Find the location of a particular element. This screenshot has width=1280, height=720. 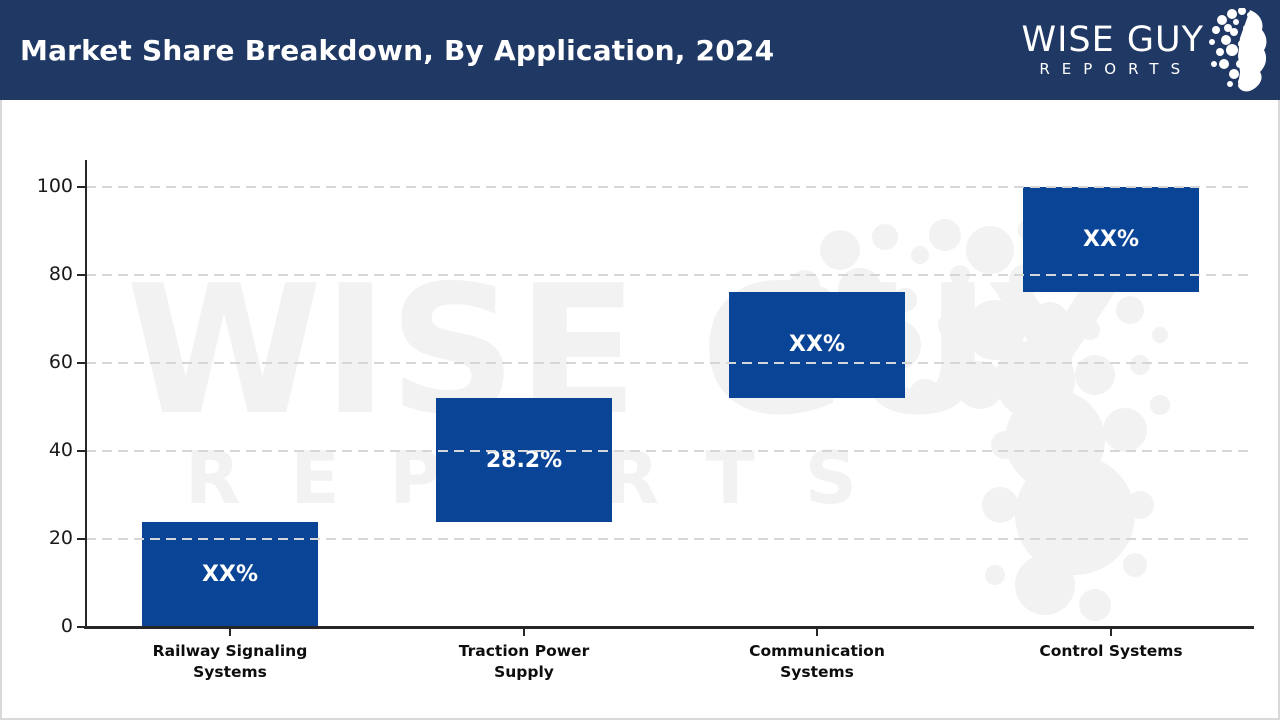

logo-subtitle: REPORTS is located at coordinates (1116, 69).